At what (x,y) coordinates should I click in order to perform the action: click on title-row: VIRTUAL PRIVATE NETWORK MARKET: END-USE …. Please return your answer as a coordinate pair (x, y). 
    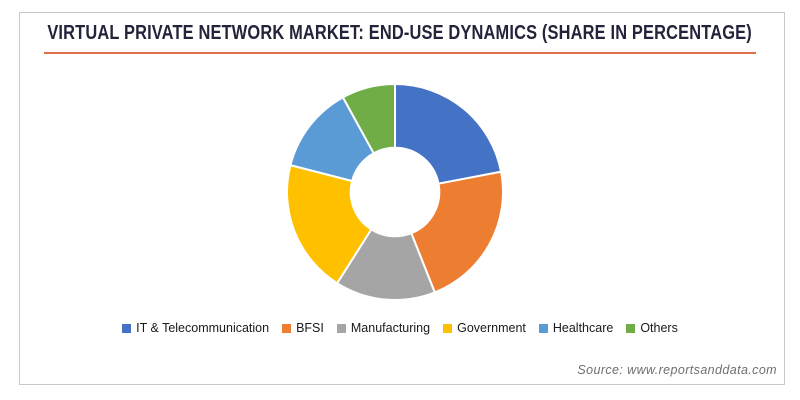
    Looking at the image, I should click on (400, 33).